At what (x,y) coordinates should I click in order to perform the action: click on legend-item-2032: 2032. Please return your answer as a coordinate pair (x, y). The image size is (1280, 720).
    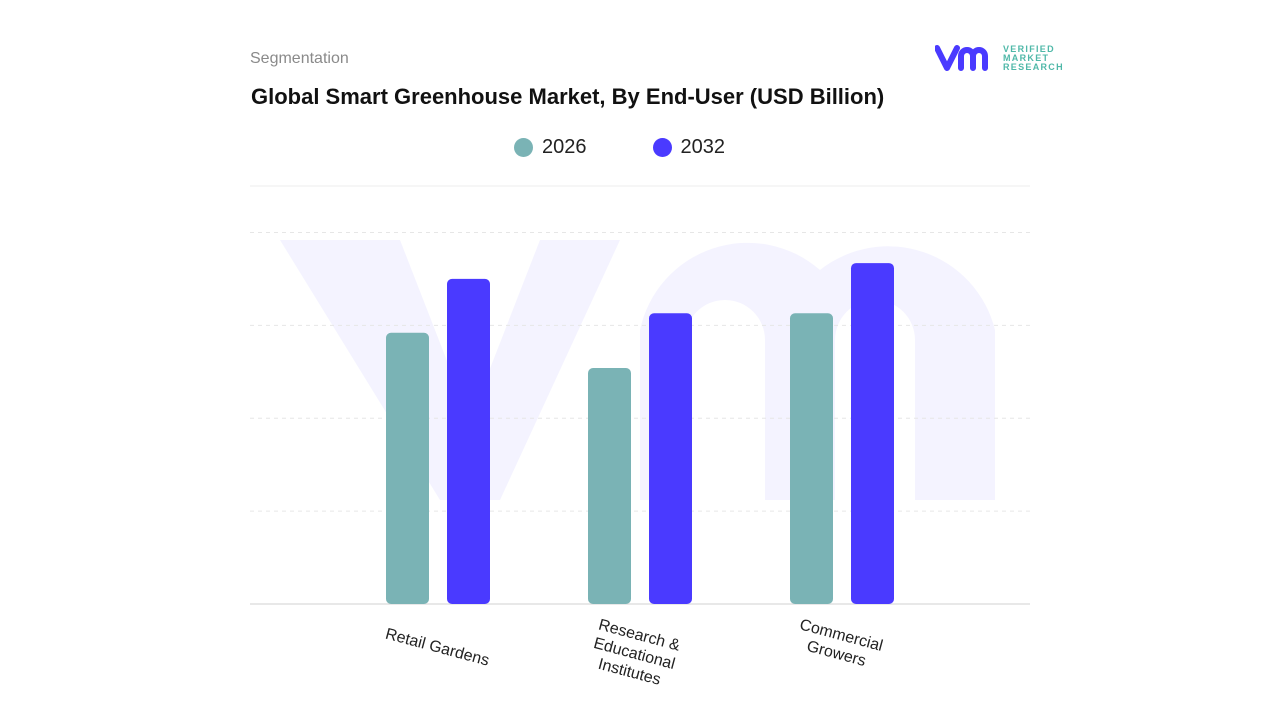
    Looking at the image, I should click on (689, 147).